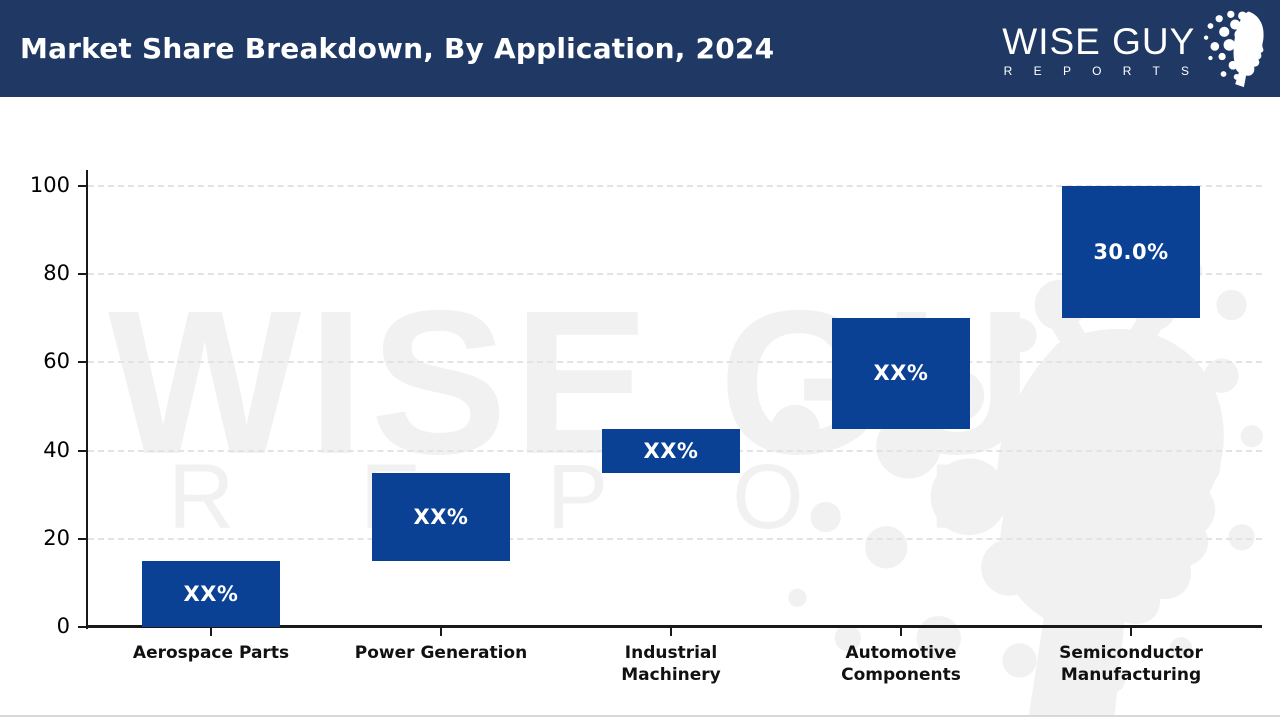 The height and width of the screenshot is (720, 1280). What do you see at coordinates (56, 537) in the screenshot?
I see `y-tick-label-20: 20` at bounding box center [56, 537].